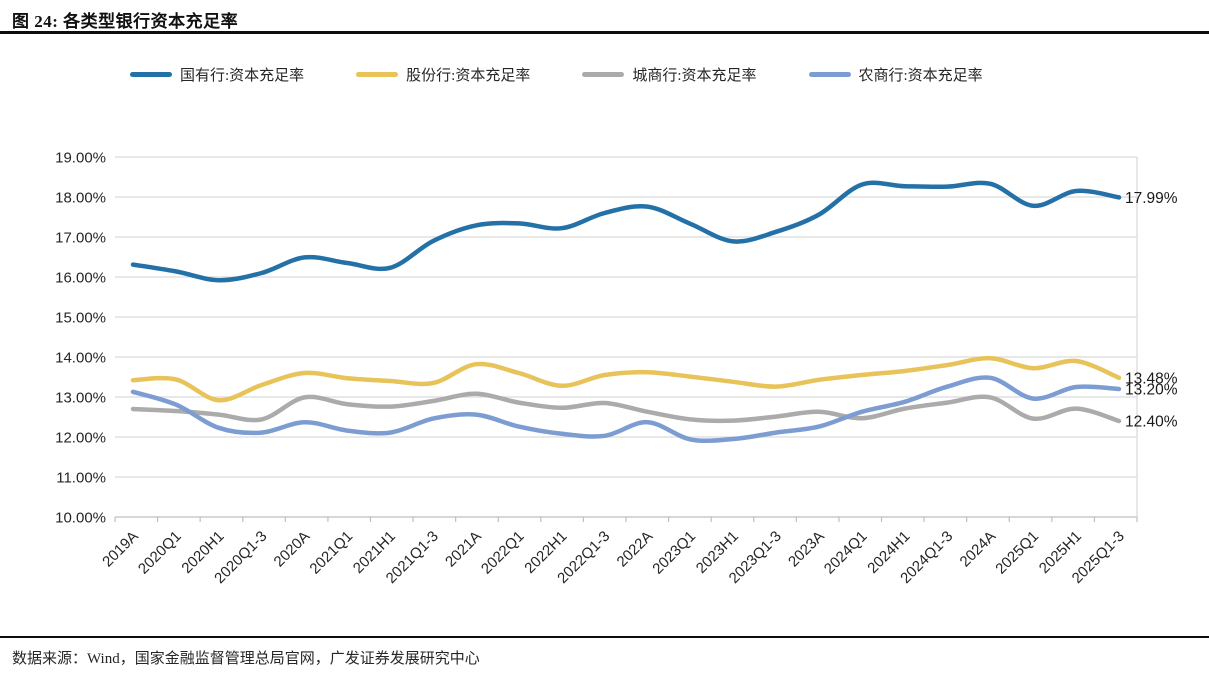  What do you see at coordinates (246, 659) in the screenshot?
I see `data-source-note: 数据来源：Wind，国家金融监督管理总局官网，广发证券发展研究中心` at bounding box center [246, 659].